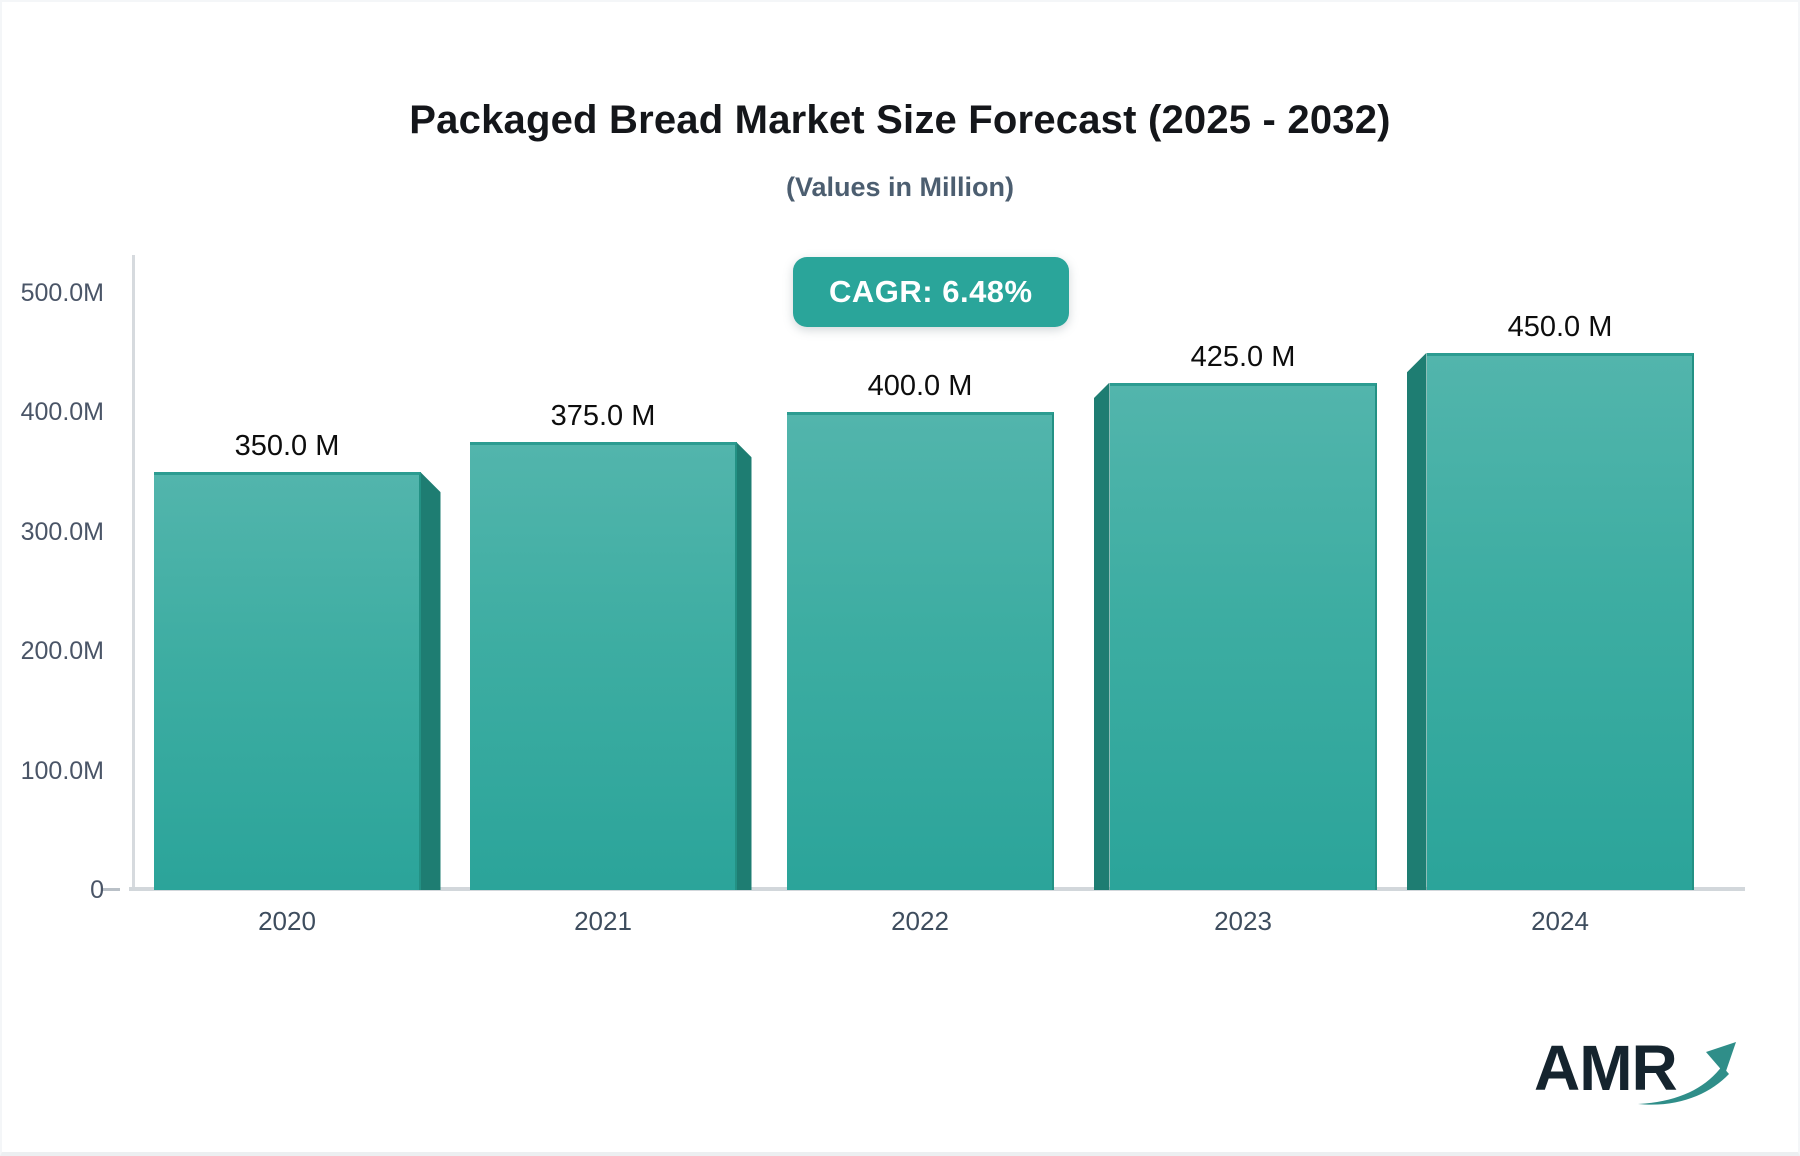  I want to click on cagr-badge: CAGR: 6.48%, so click(931, 292).